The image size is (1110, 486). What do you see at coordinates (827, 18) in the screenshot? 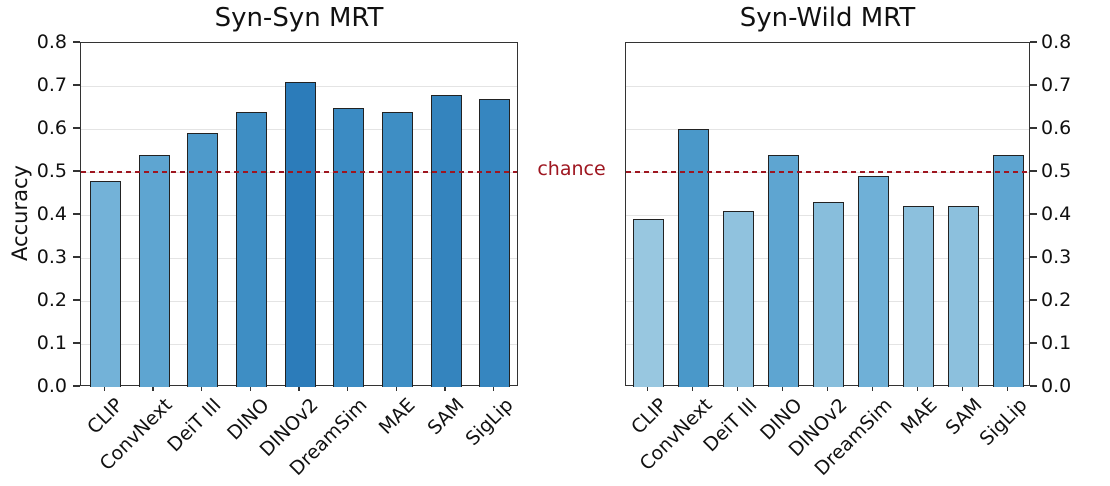
I see `chart-title: Syn-Wild MRT` at bounding box center [827, 18].